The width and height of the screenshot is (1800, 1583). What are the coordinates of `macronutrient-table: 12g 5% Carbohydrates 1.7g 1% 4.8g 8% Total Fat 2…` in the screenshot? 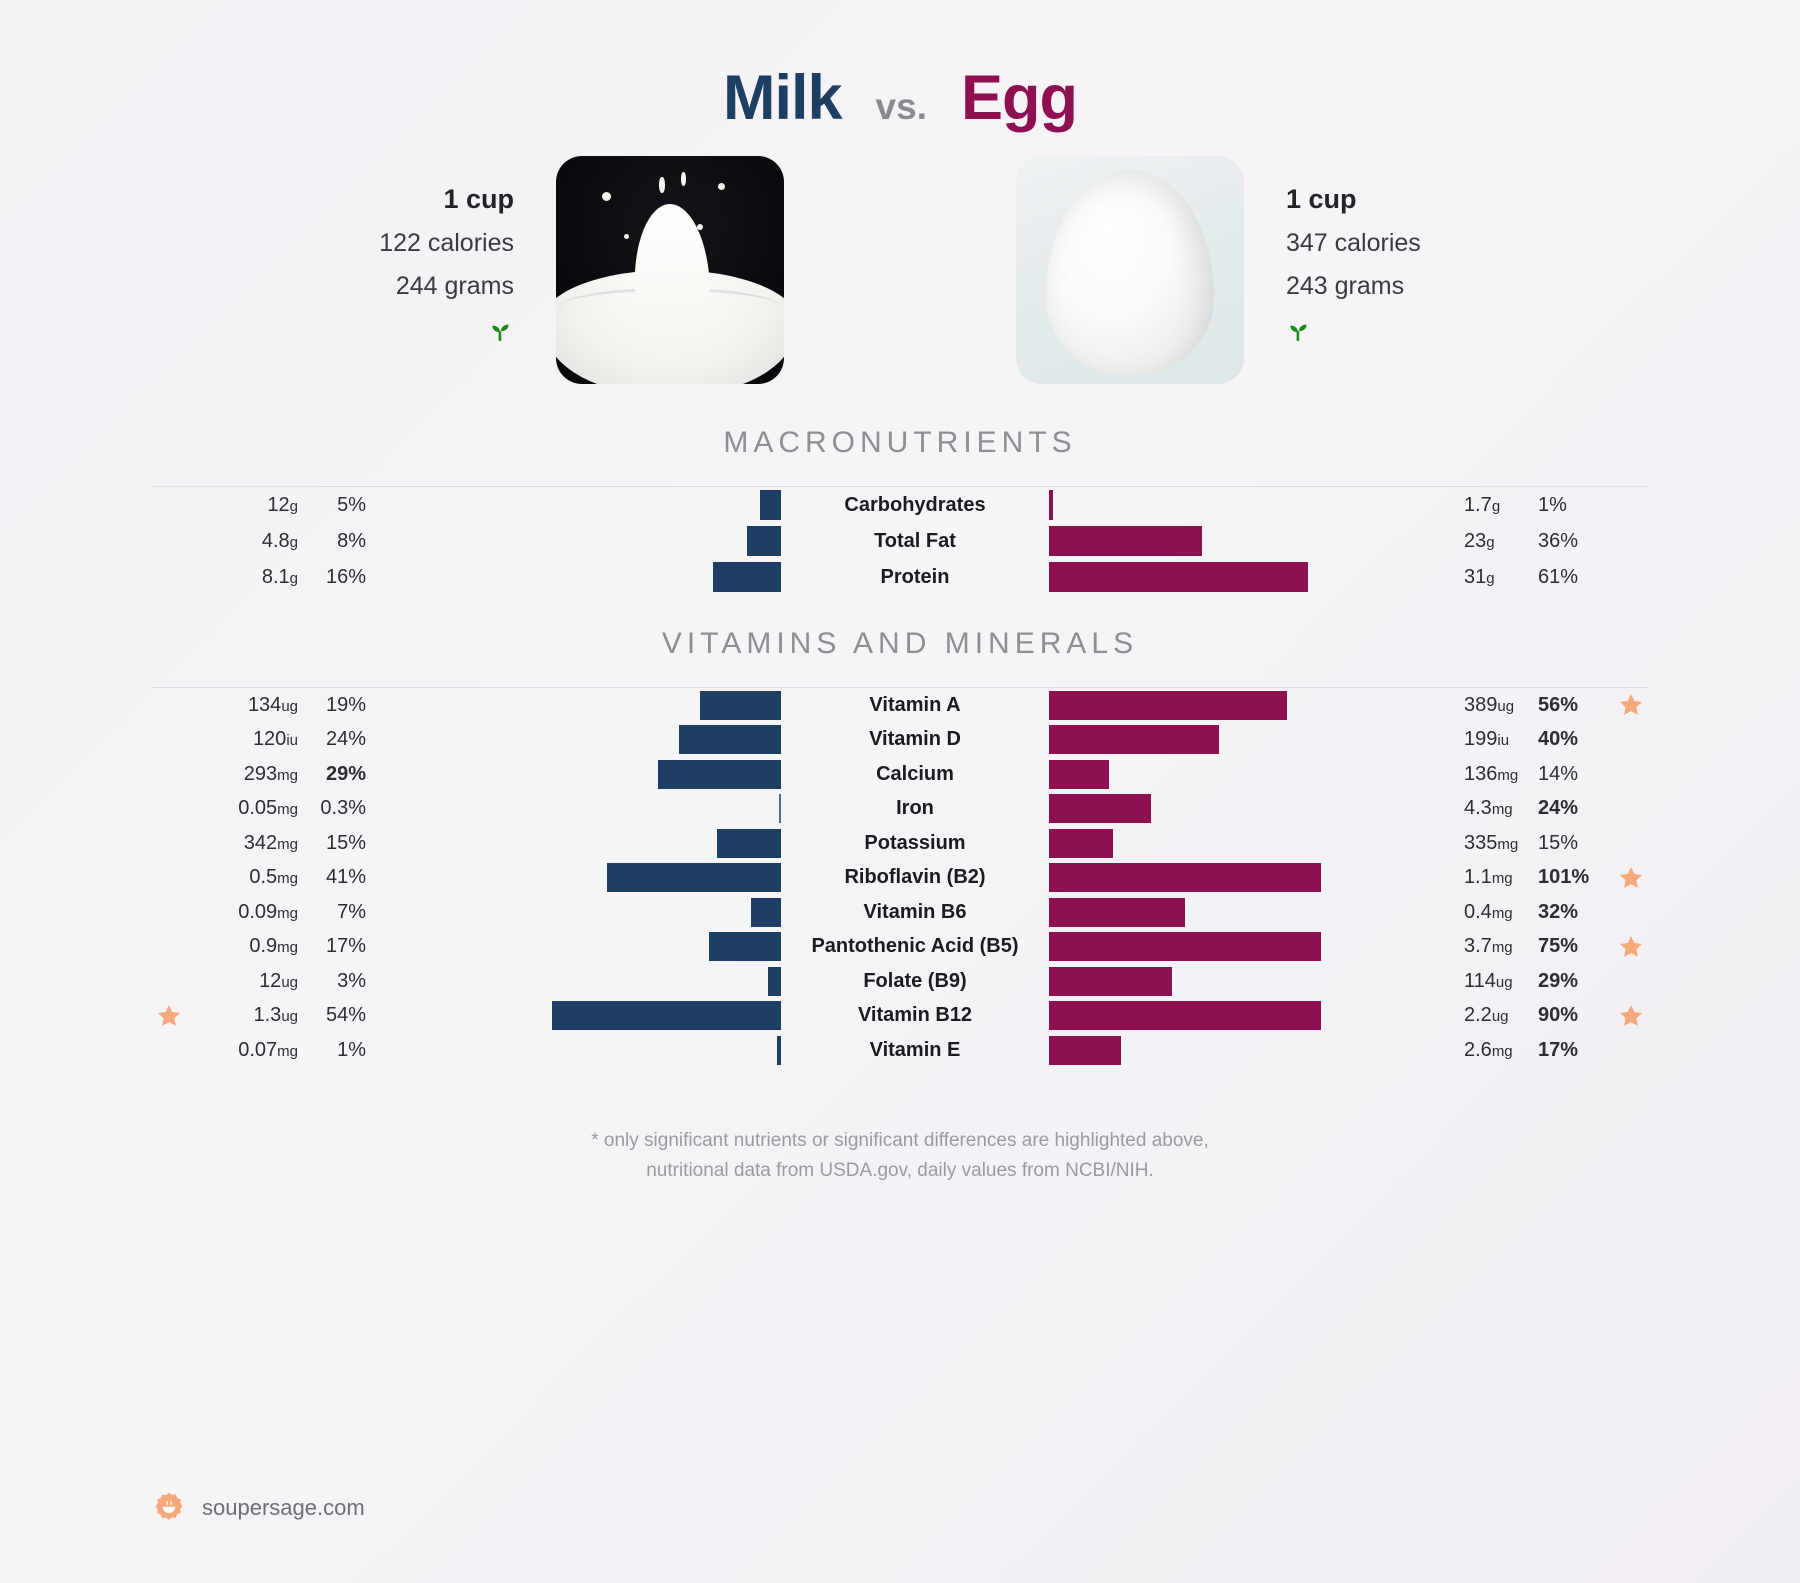 It's located at (900, 541).